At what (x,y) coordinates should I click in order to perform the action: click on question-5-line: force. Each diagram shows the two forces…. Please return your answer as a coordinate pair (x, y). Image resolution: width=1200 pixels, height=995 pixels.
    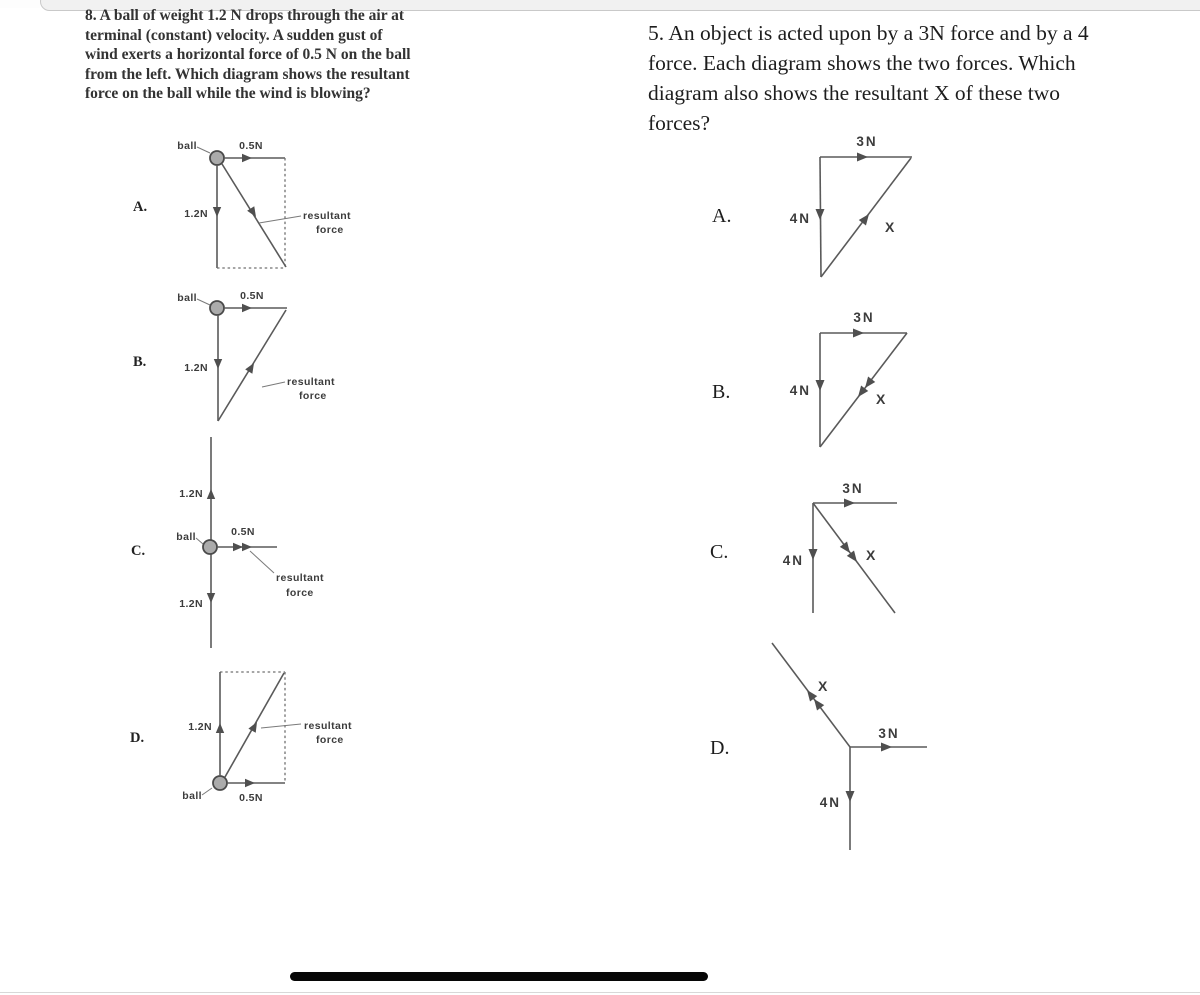
    Looking at the image, I should click on (862, 63).